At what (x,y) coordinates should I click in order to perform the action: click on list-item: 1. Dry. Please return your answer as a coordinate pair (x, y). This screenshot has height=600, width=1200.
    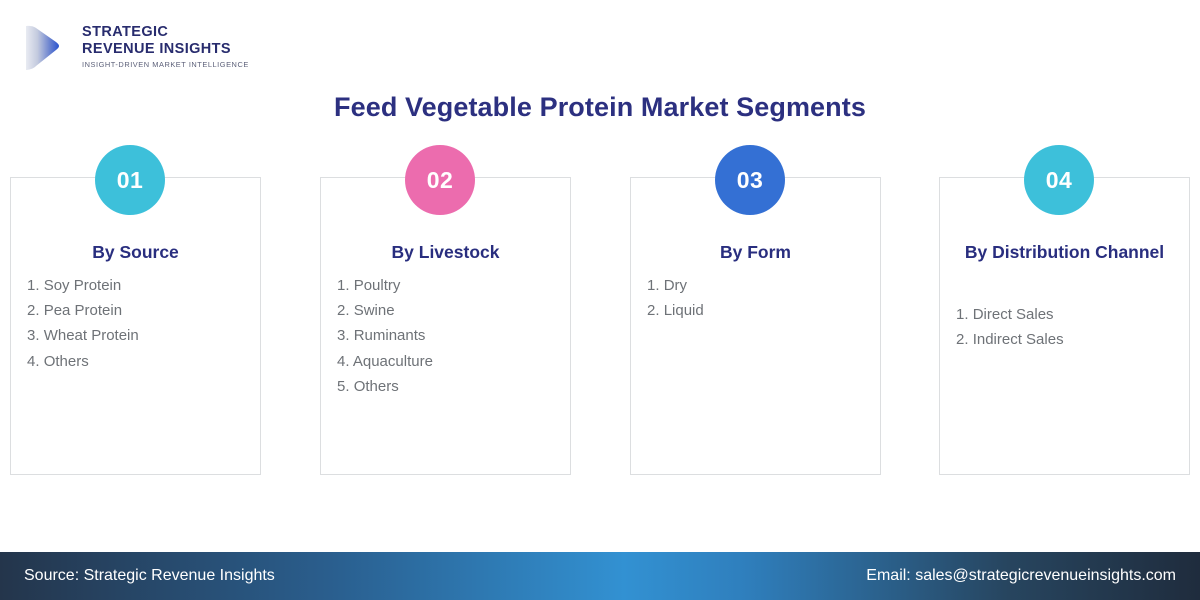
    Looking at the image, I should click on (667, 285).